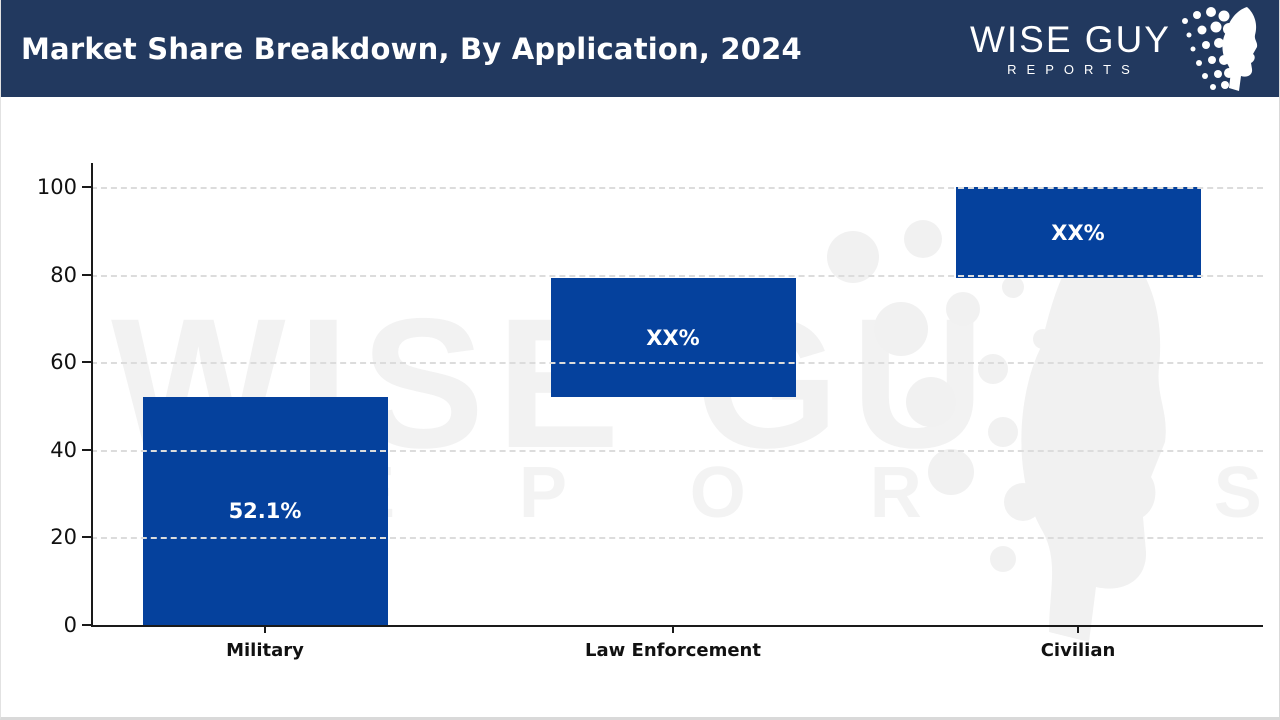 This screenshot has width=1280, height=720. Describe the element at coordinates (677, 626) in the screenshot. I see `x-axis-line` at that location.